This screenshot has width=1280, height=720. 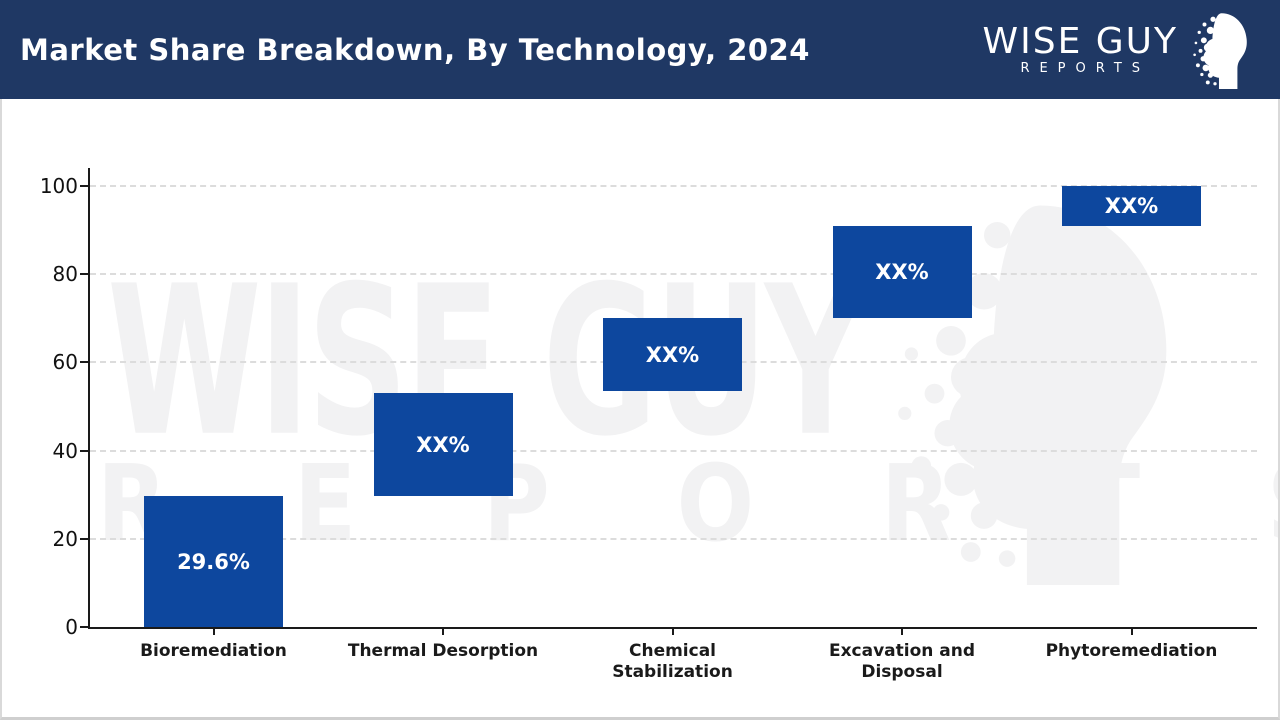 I want to click on x-category-label-line: Thermal Desorption, so click(x=443, y=651).